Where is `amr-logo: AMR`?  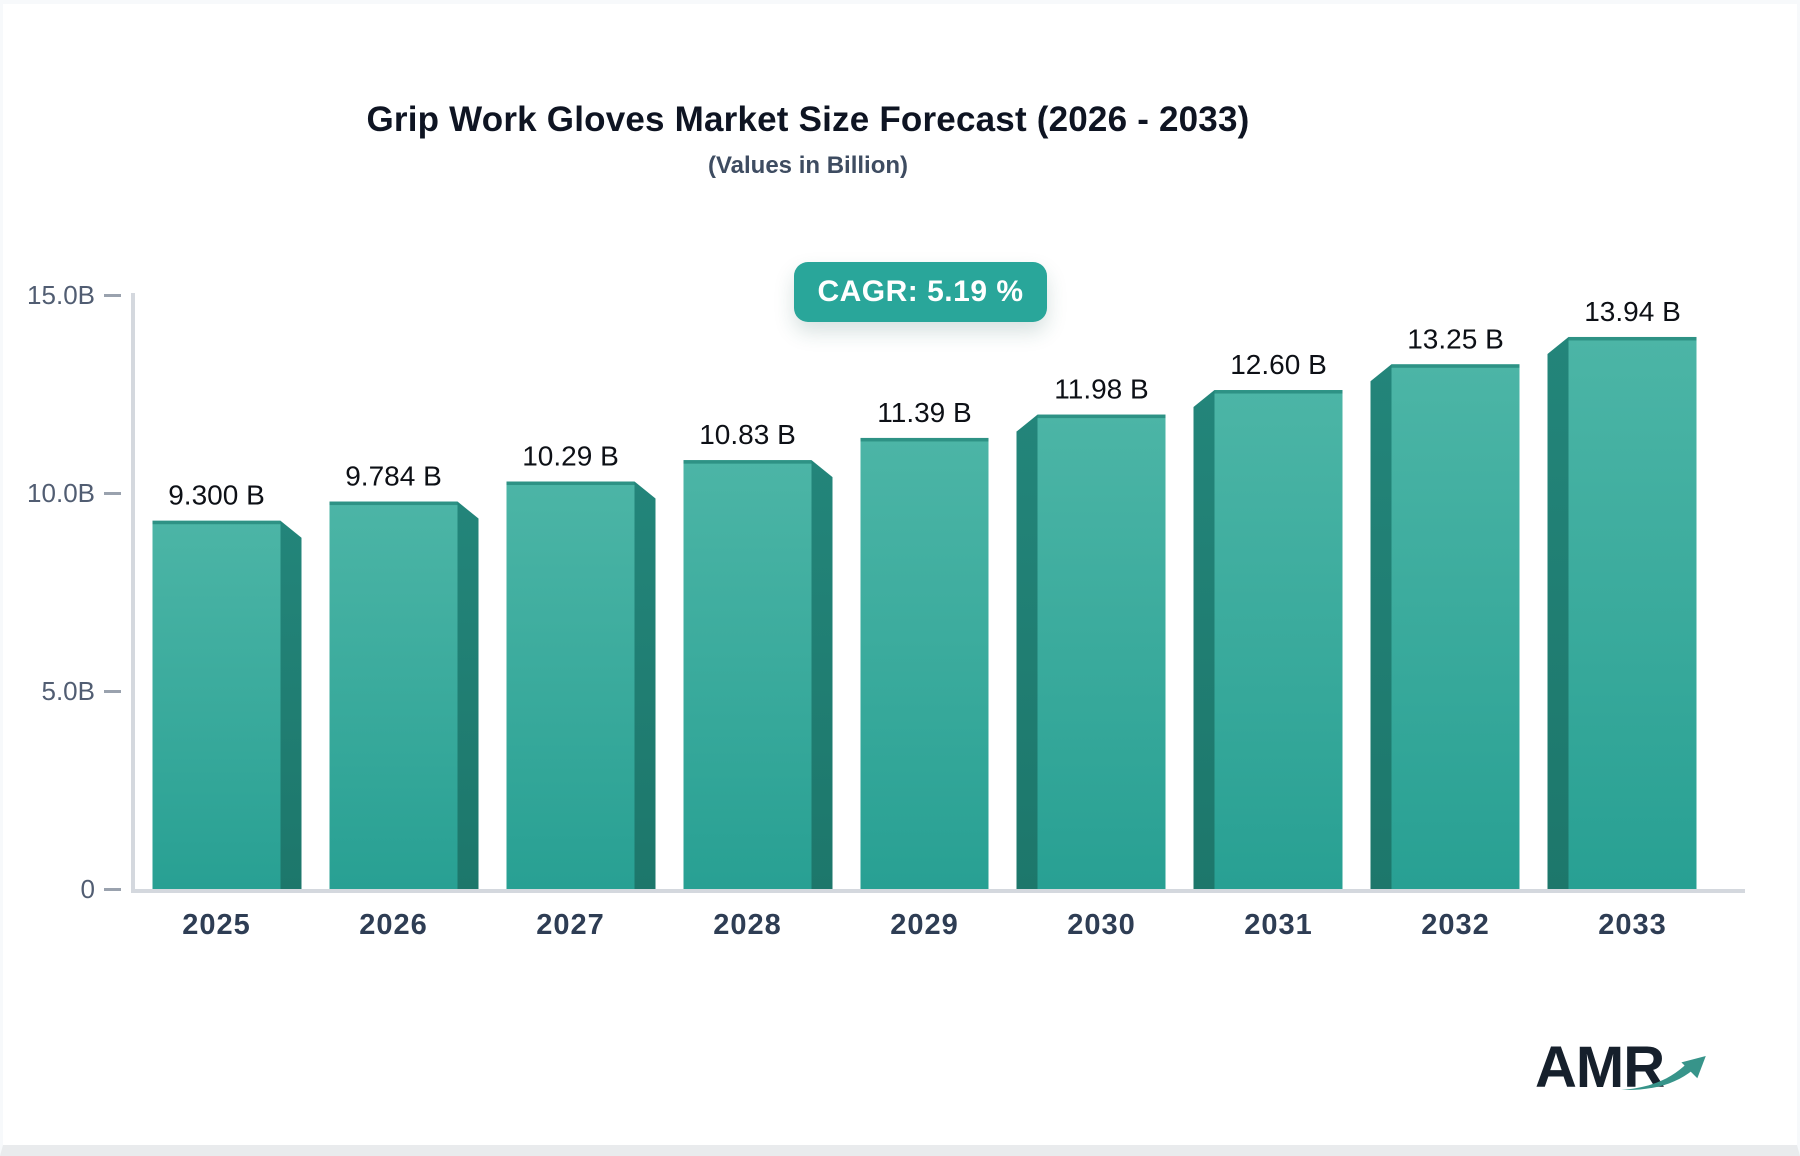 amr-logo: AMR is located at coordinates (1630, 1074).